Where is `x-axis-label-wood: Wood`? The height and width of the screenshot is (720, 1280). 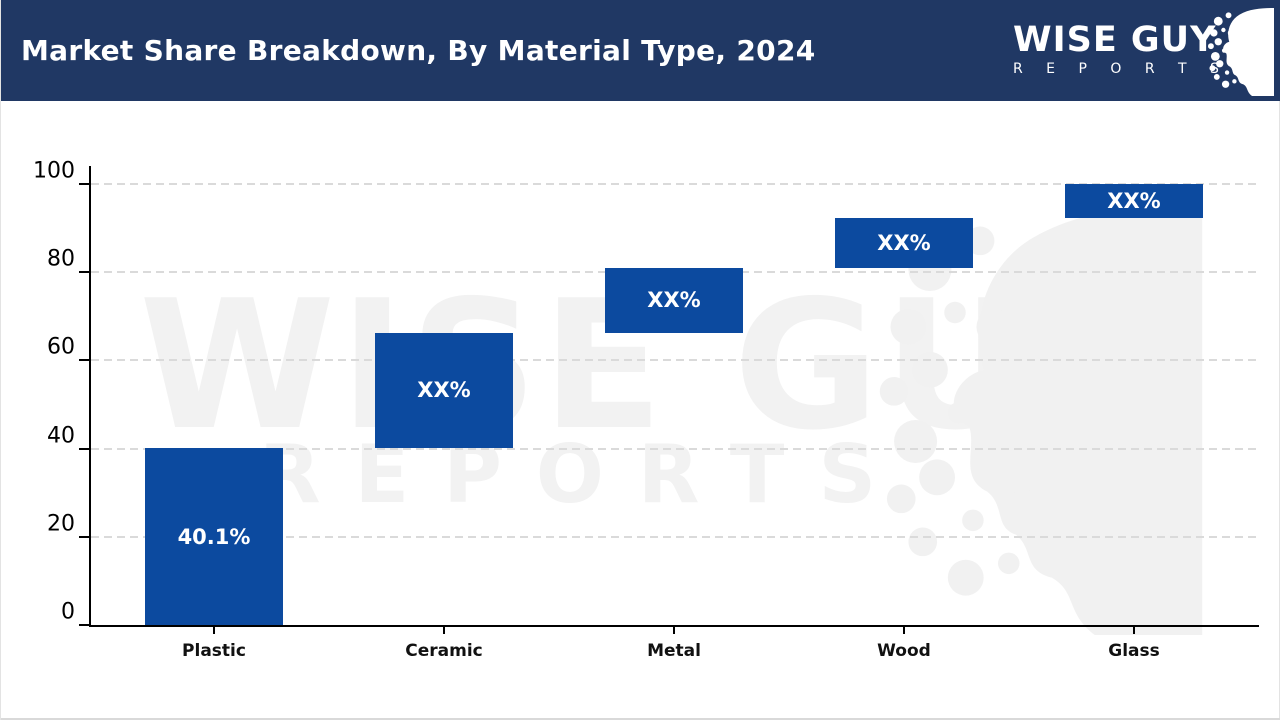
x-axis-label-wood: Wood is located at coordinates (904, 651).